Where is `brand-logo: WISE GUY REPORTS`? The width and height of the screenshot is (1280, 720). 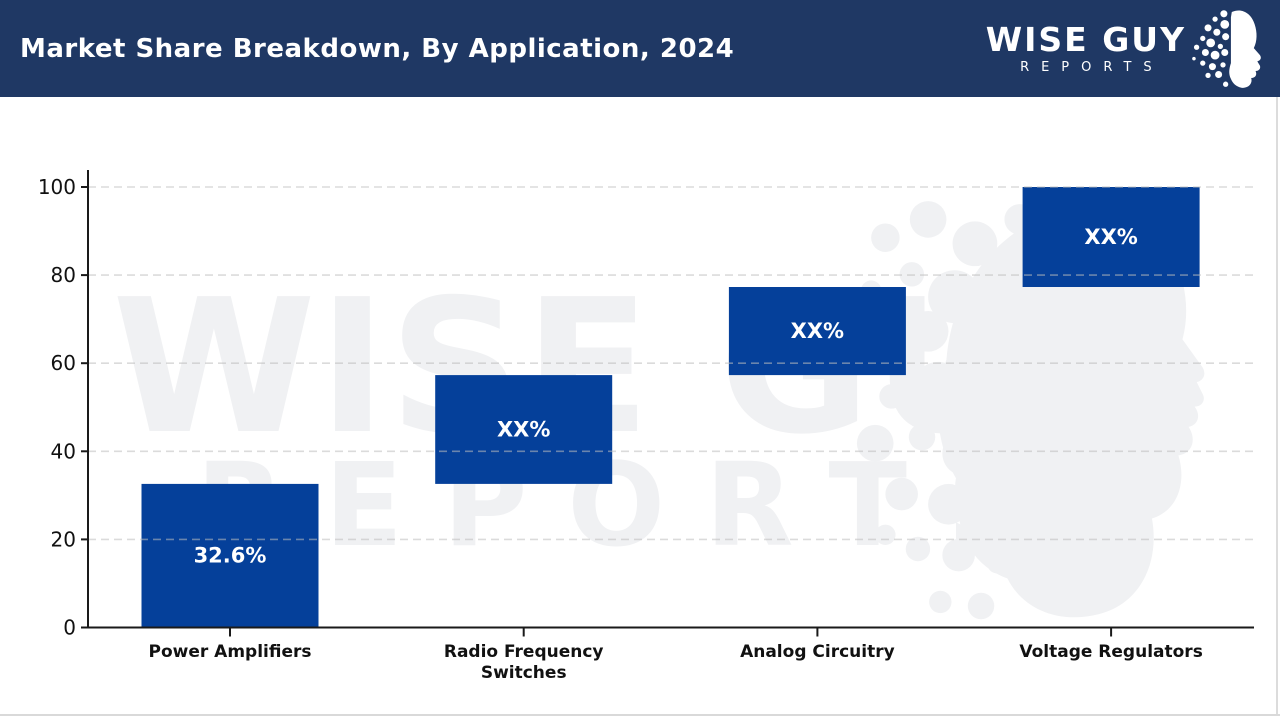
brand-logo: WISE GUY REPORTS is located at coordinates (1126, 49).